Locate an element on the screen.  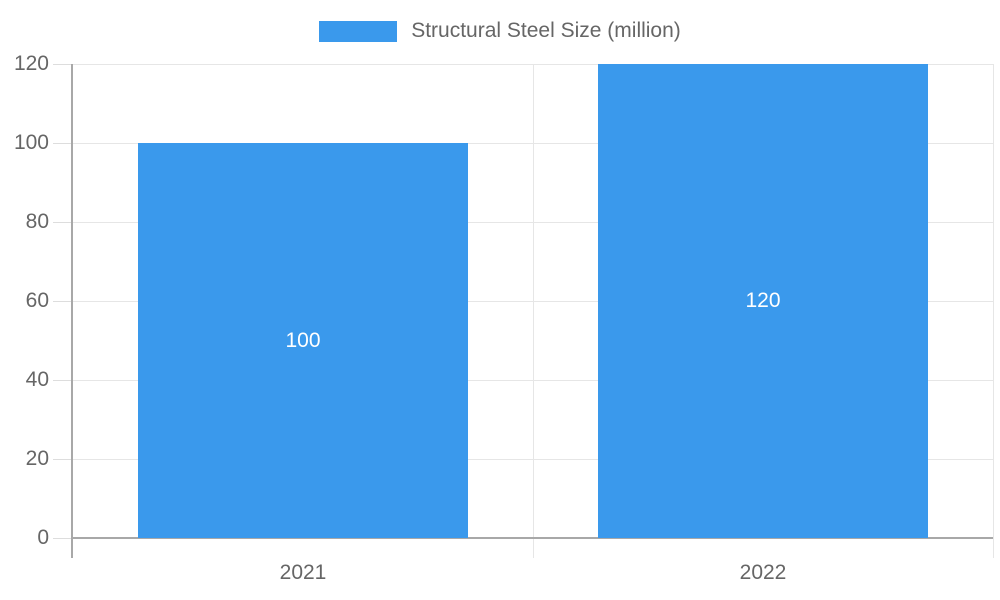
legend-label: Structural Steel Size (million) is located at coordinates (546, 30).